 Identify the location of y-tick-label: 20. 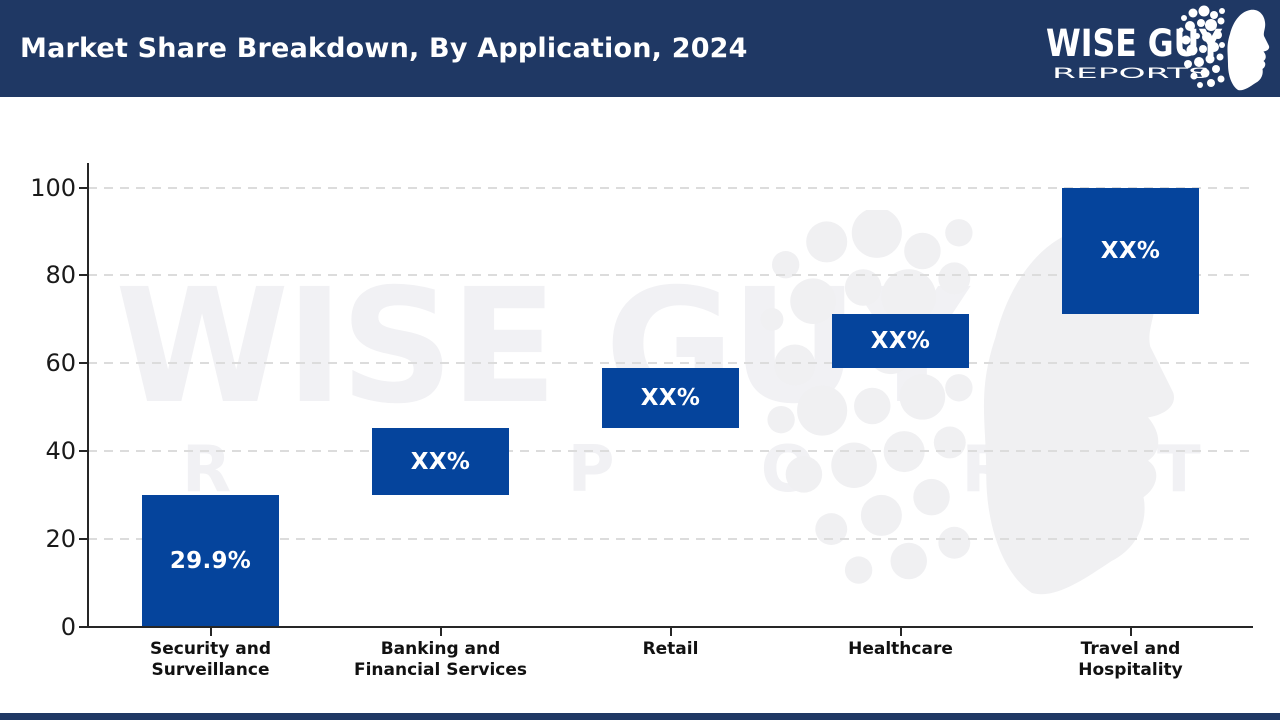
(60, 538).